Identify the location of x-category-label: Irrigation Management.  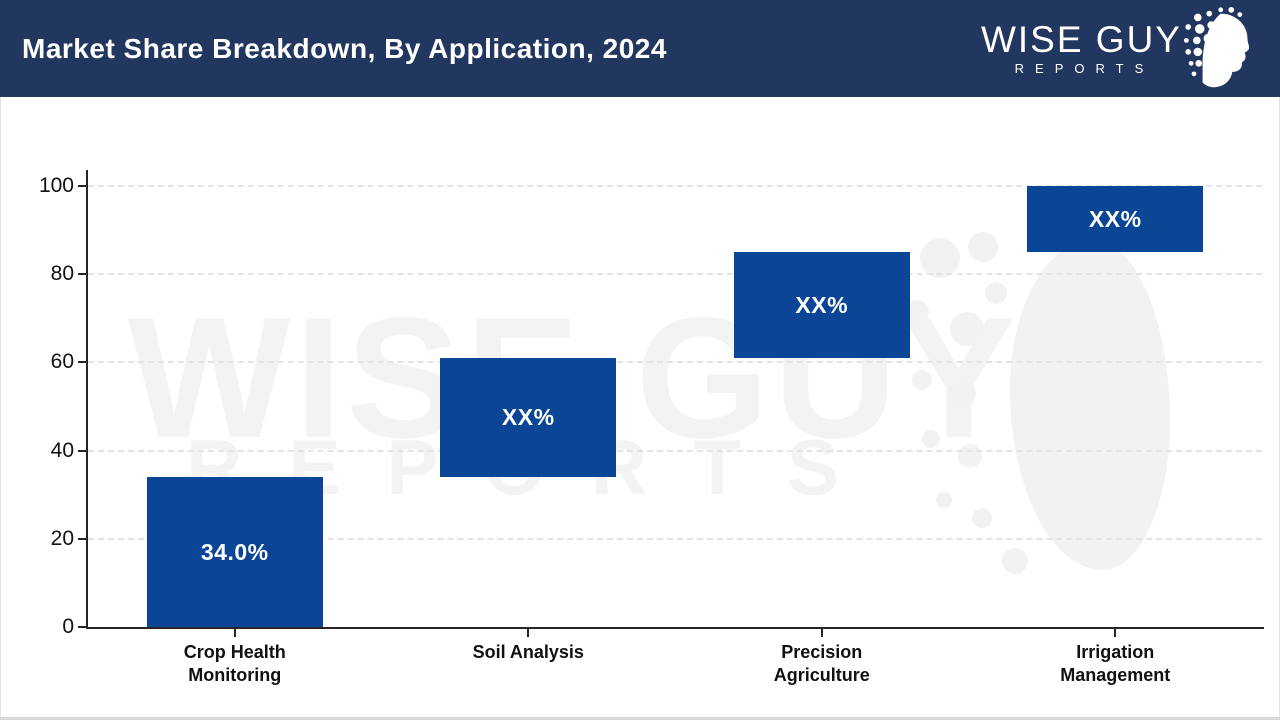
(1115, 663).